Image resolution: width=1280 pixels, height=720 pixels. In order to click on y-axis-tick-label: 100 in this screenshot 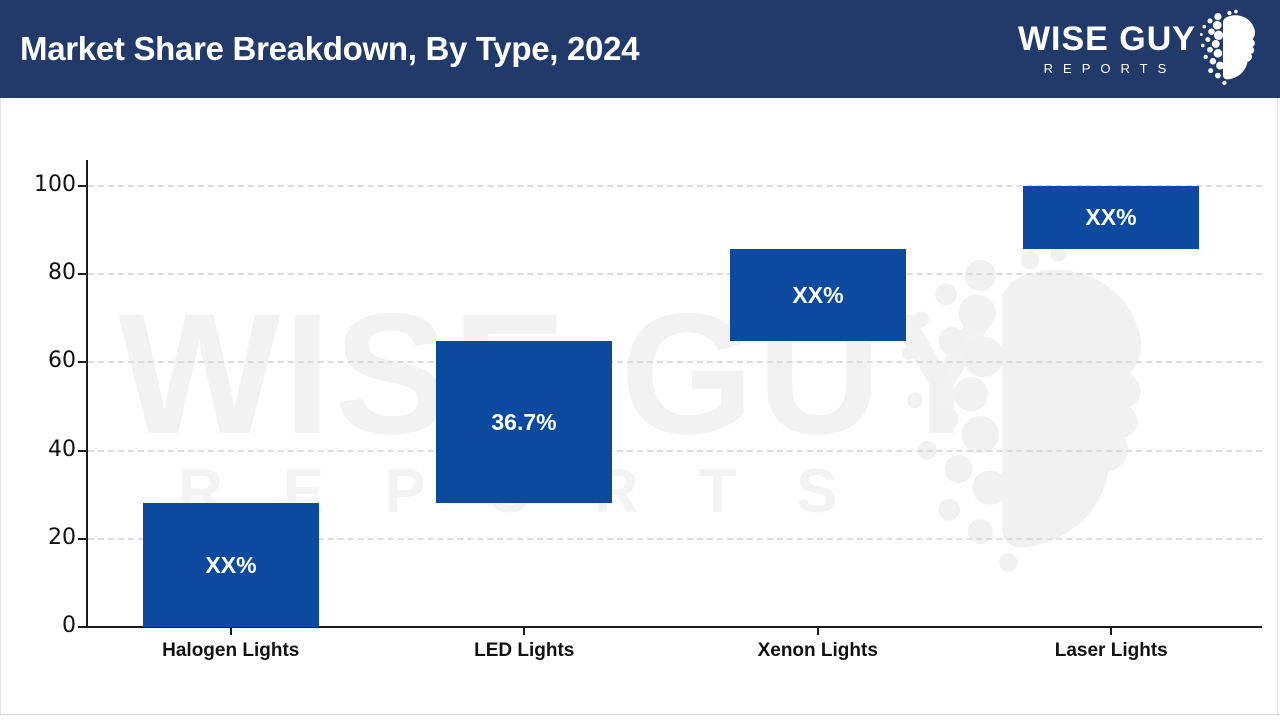, I will do `click(55, 184)`.